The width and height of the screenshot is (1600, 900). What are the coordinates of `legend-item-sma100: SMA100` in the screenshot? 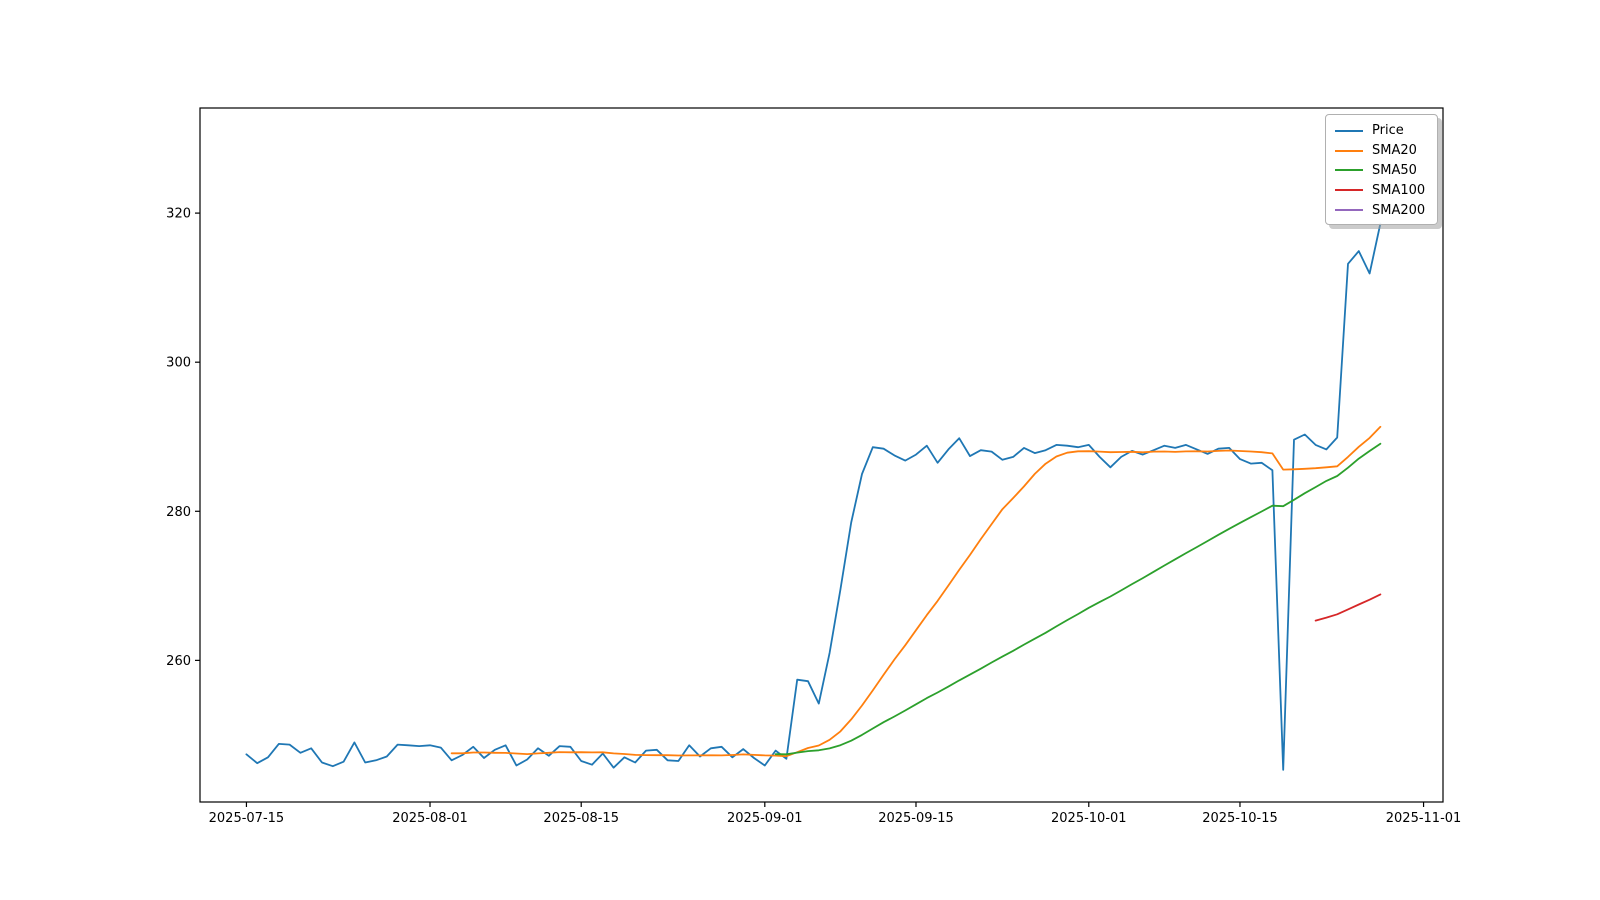 It's located at (1382, 190).